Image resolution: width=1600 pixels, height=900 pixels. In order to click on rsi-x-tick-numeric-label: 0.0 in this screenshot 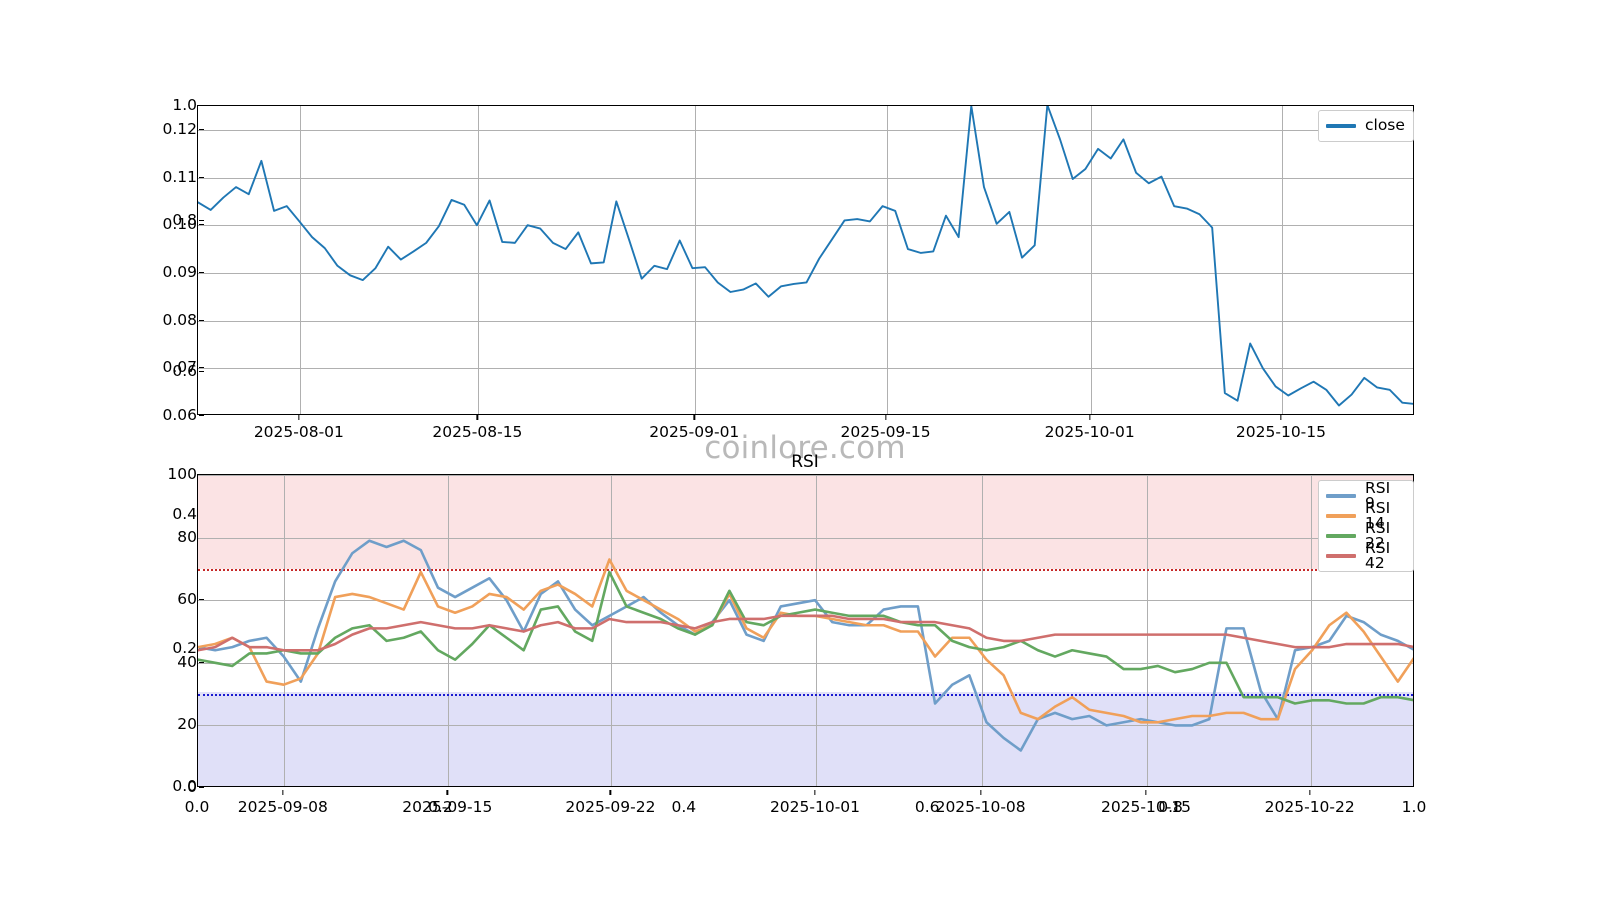, I will do `click(197, 807)`.